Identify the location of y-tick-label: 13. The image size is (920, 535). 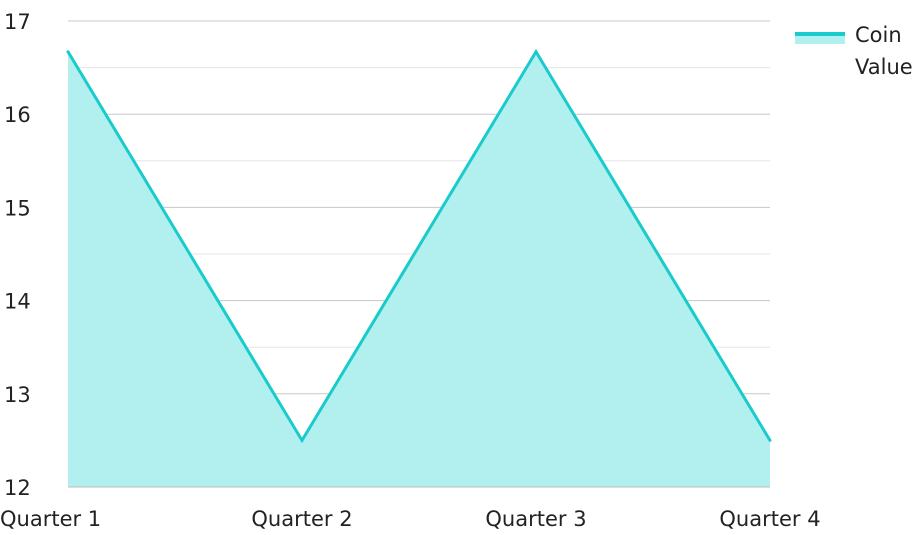
(17, 395).